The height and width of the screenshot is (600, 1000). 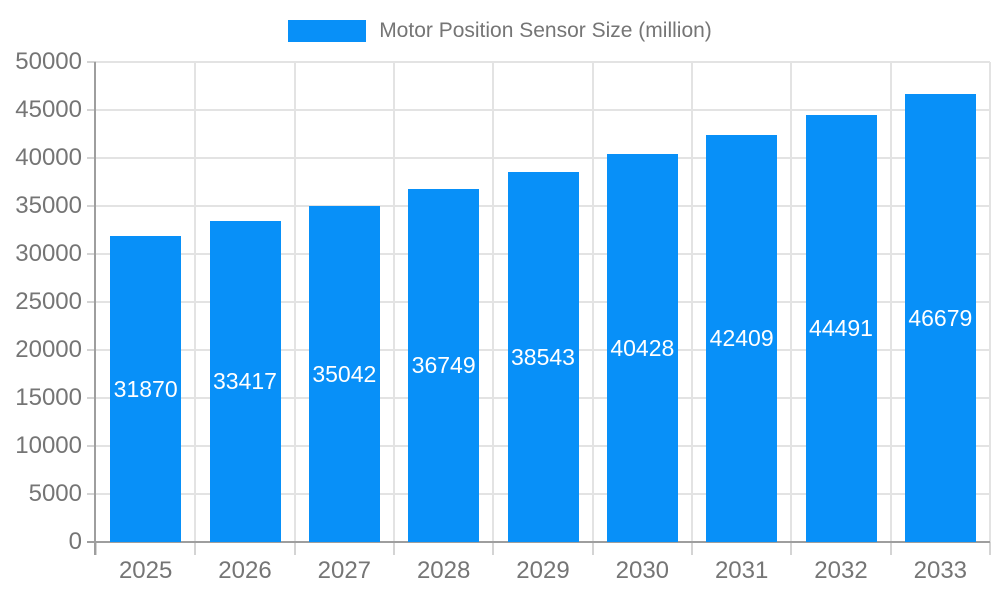 I want to click on bar-value-label: 40428, so click(x=642, y=347).